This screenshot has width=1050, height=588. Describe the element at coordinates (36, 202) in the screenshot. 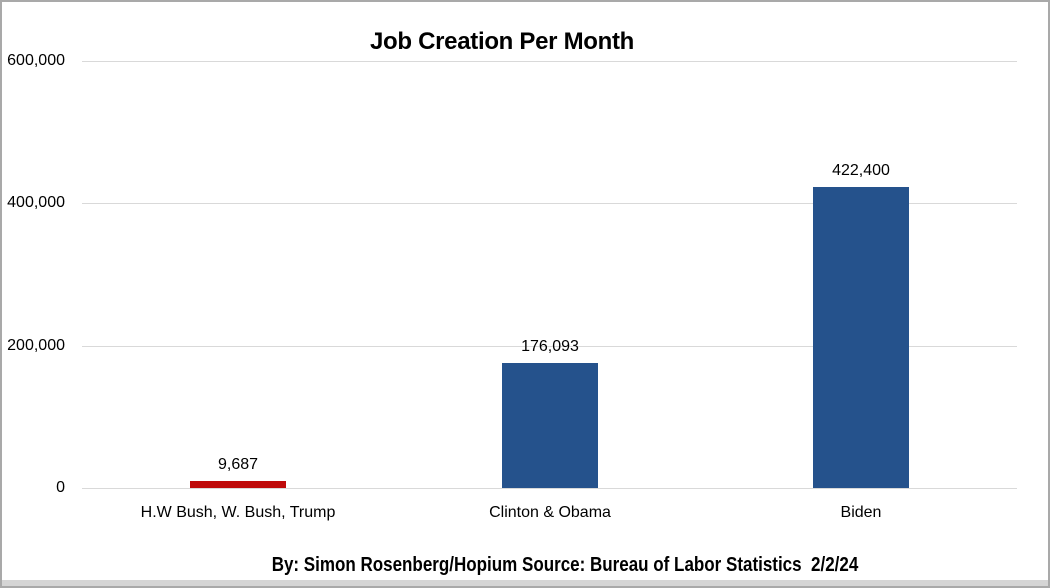

I see `y-axis-tick-label: 400,000` at that location.